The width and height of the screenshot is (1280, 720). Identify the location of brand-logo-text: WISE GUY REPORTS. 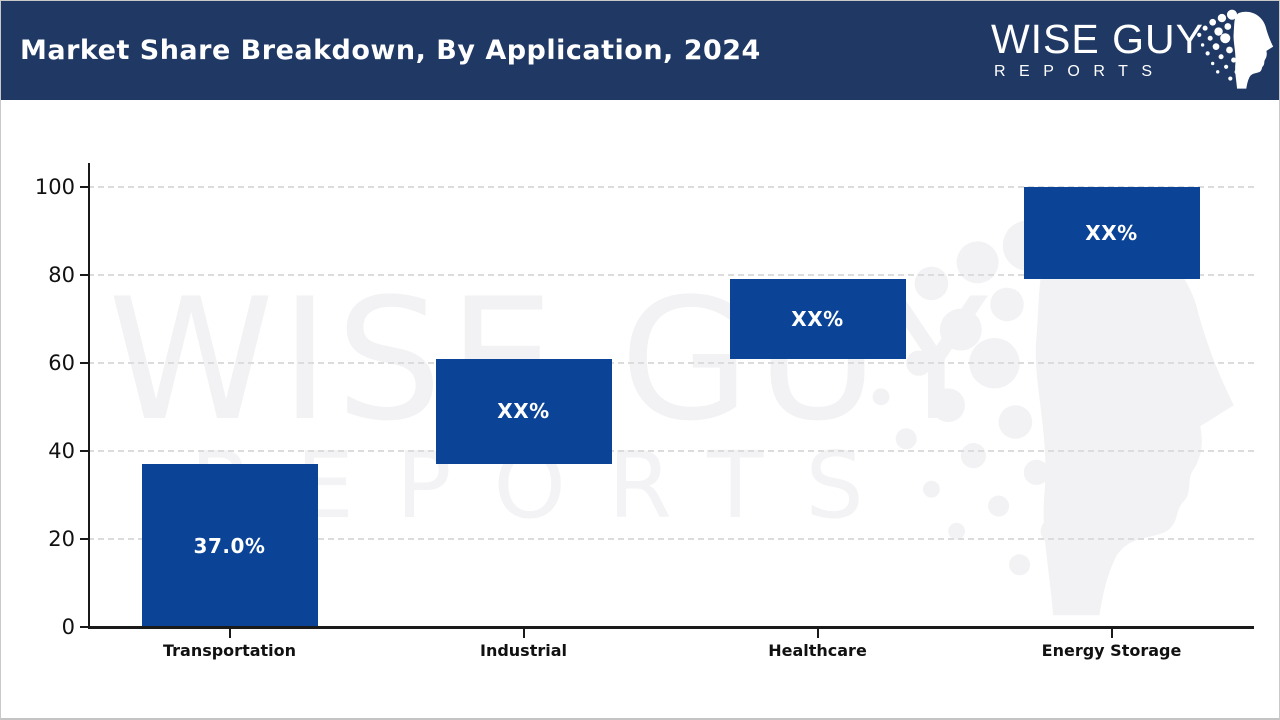
(1097, 50).